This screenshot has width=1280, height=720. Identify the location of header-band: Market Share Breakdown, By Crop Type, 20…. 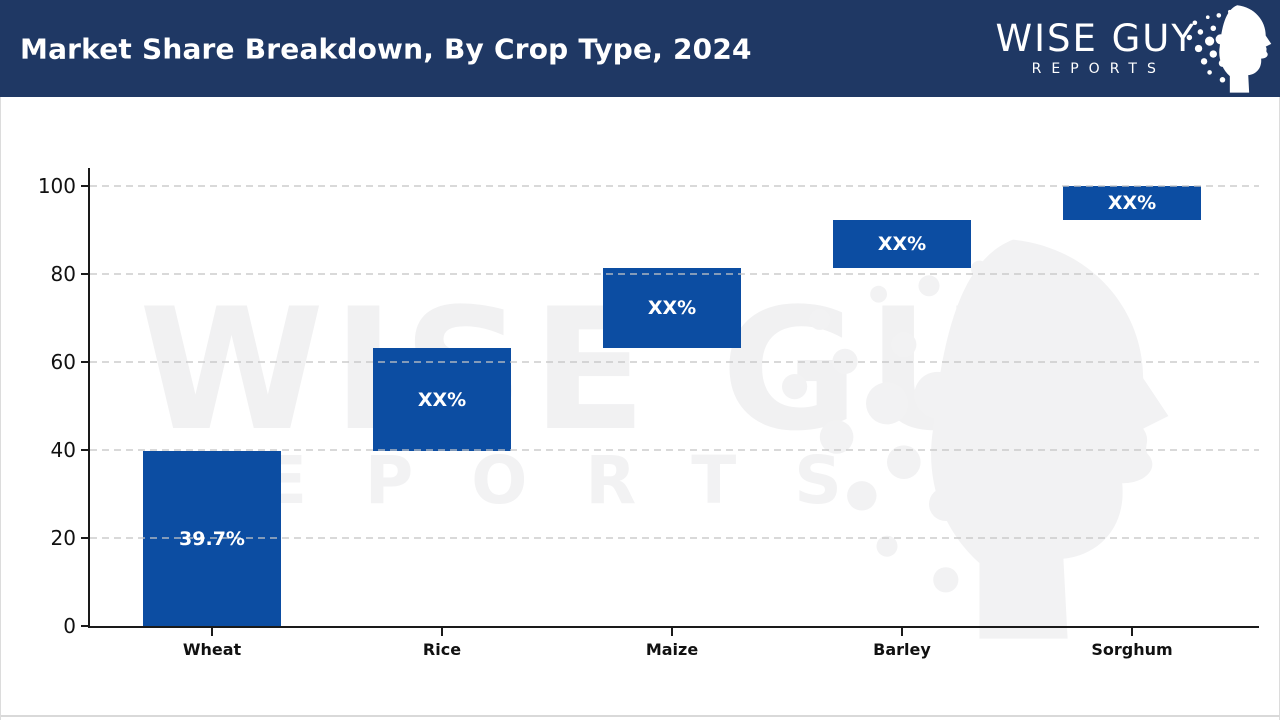
(640, 48).